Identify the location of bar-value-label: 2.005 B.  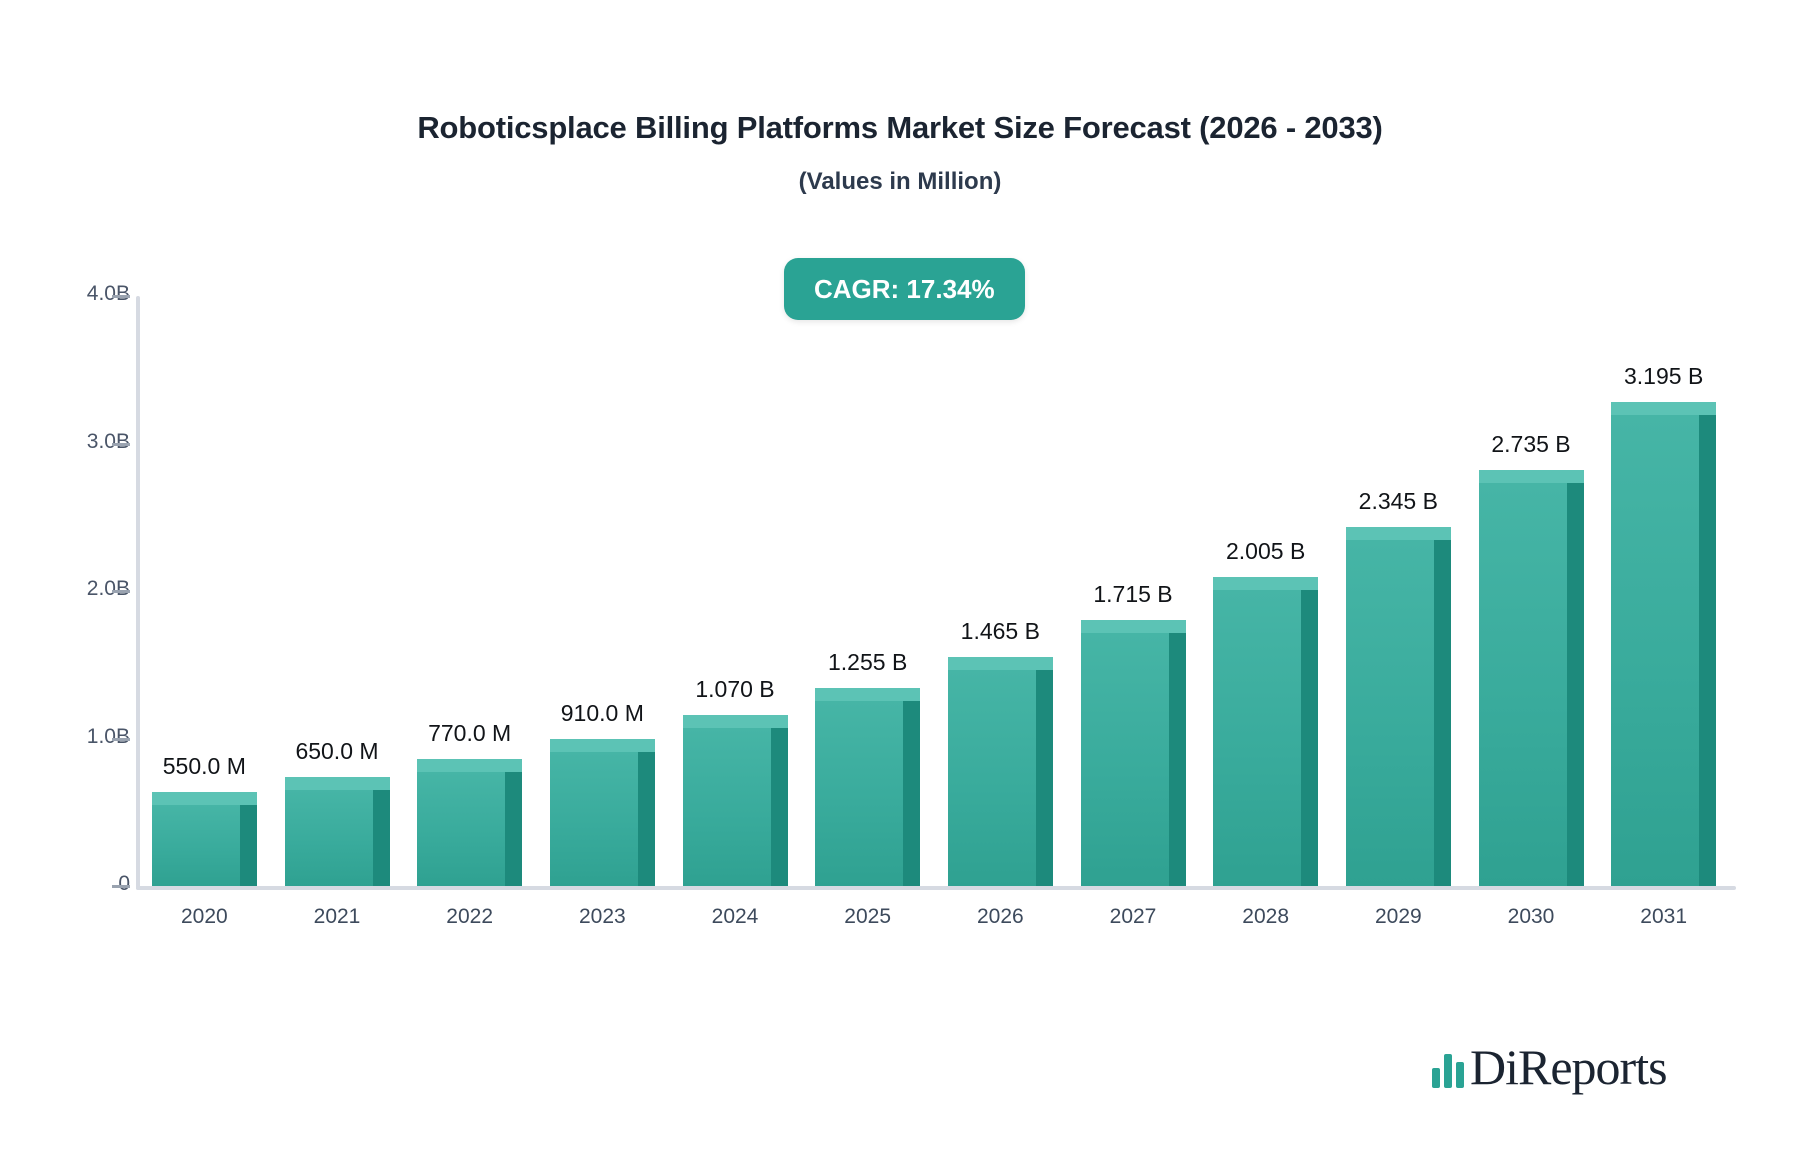
(1266, 551).